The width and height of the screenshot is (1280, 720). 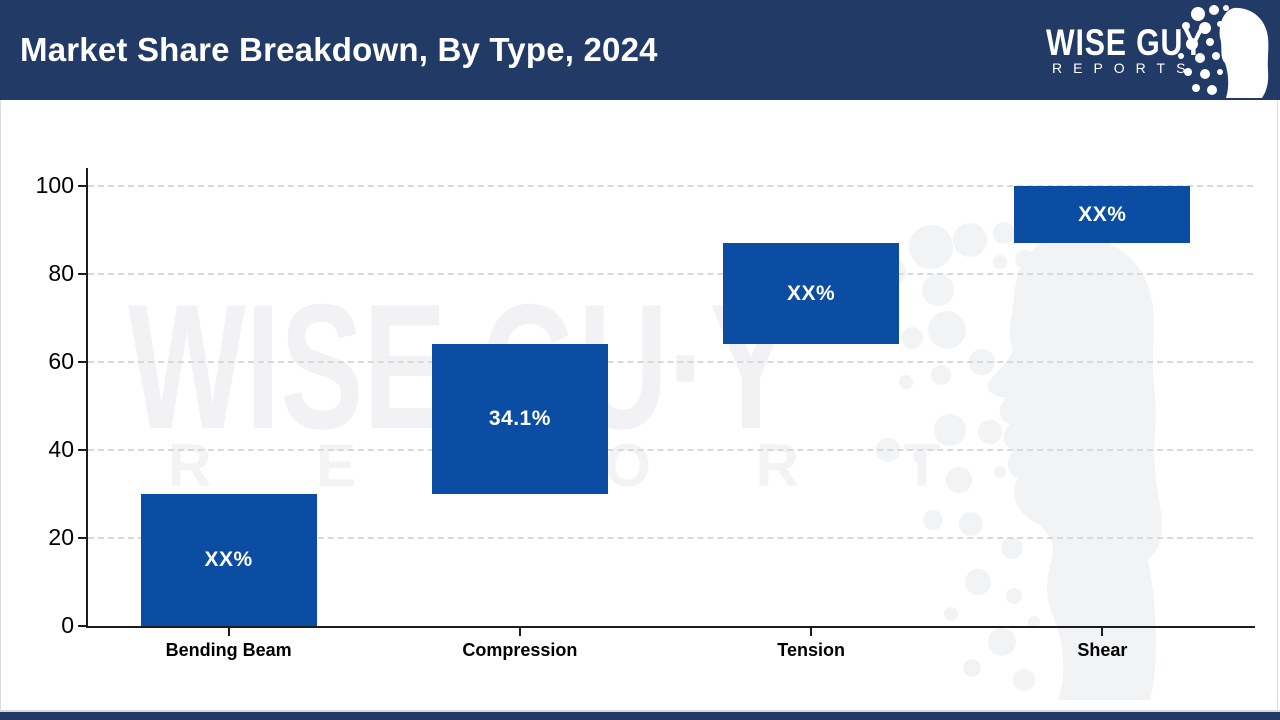 I want to click on y-tick-label: 60, so click(x=61, y=361).